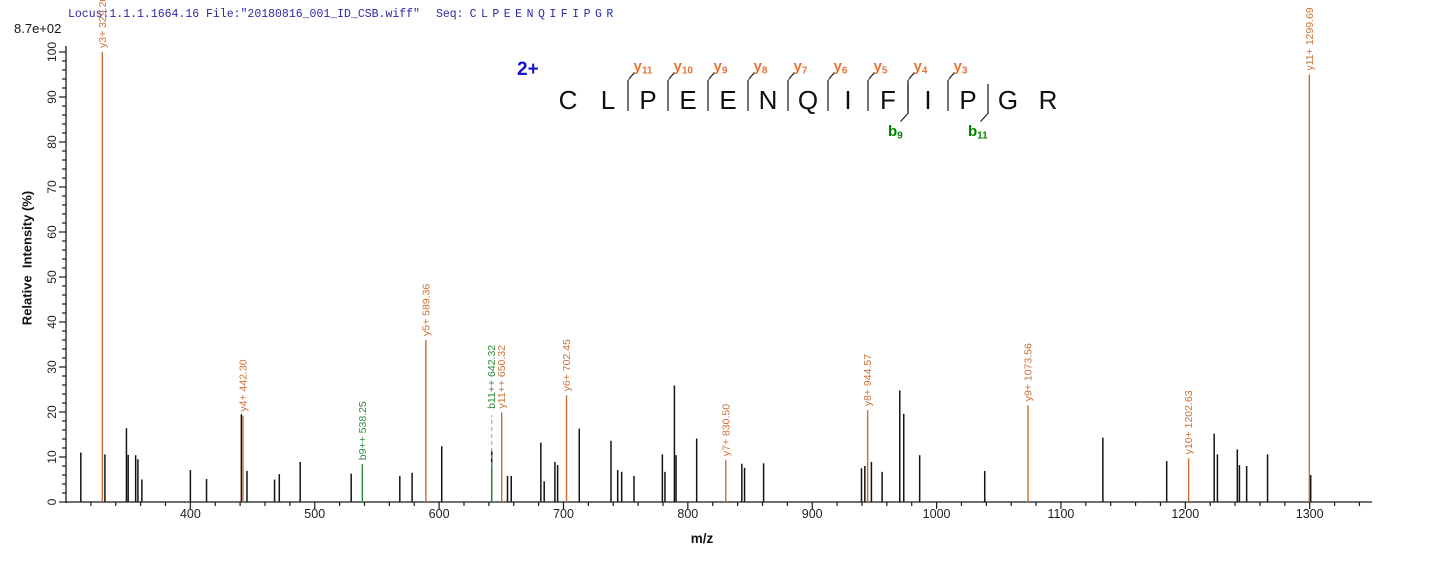  I want to click on peak-label: y7+ 830.50, so click(726, 430).